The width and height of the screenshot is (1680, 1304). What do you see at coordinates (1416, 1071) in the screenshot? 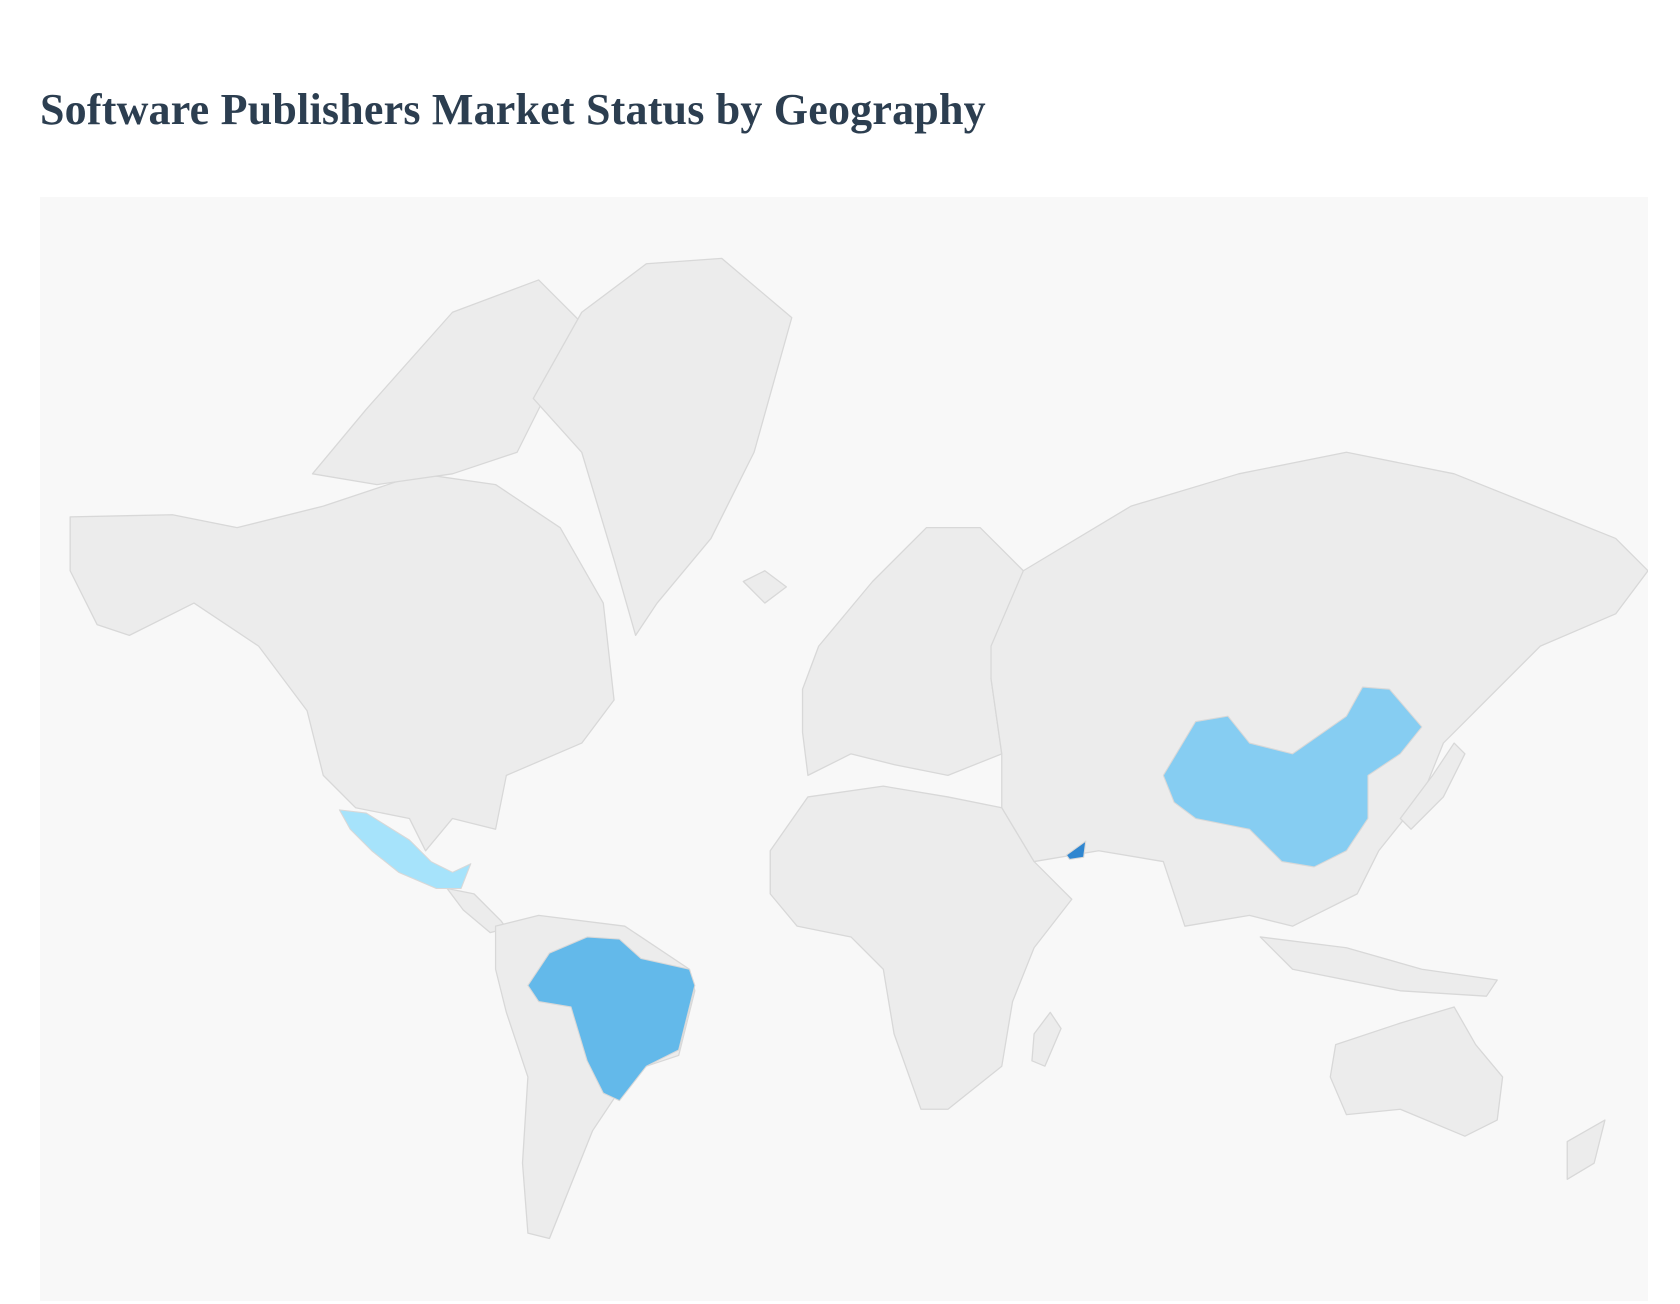
I see `australia` at bounding box center [1416, 1071].